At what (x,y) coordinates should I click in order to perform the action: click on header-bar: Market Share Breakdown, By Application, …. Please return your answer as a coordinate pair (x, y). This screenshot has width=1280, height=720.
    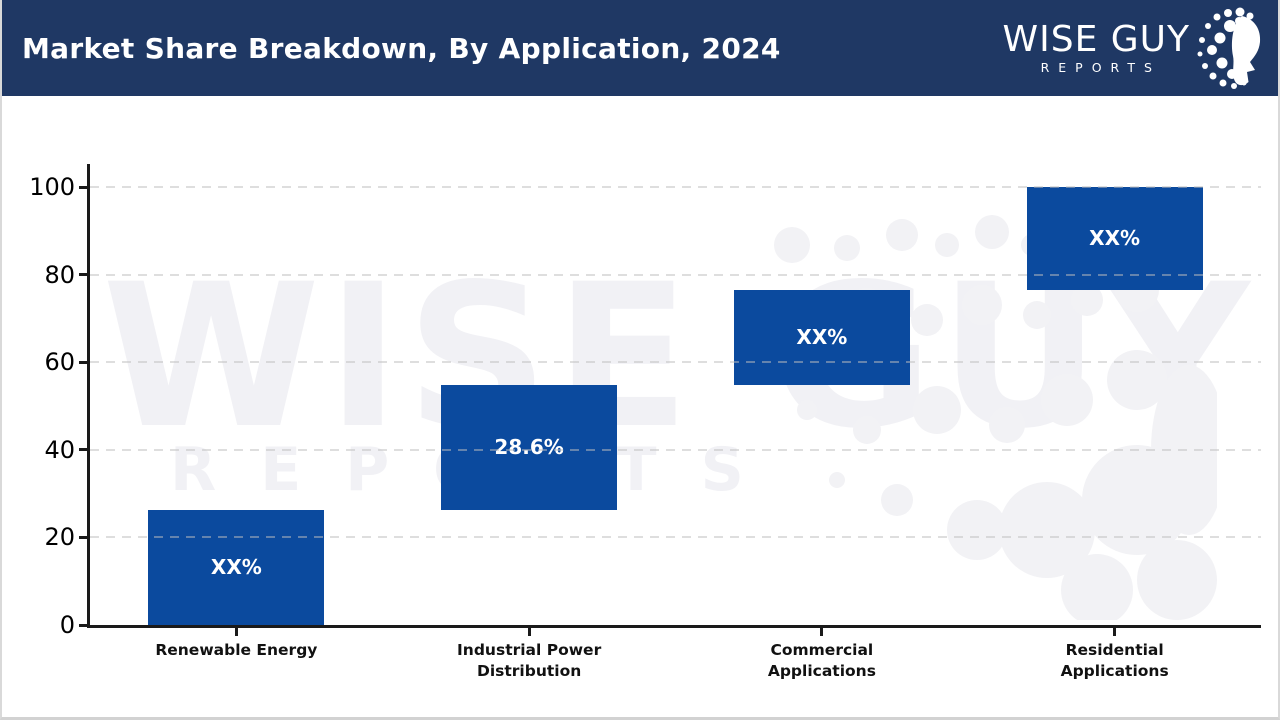
    Looking at the image, I should click on (640, 48).